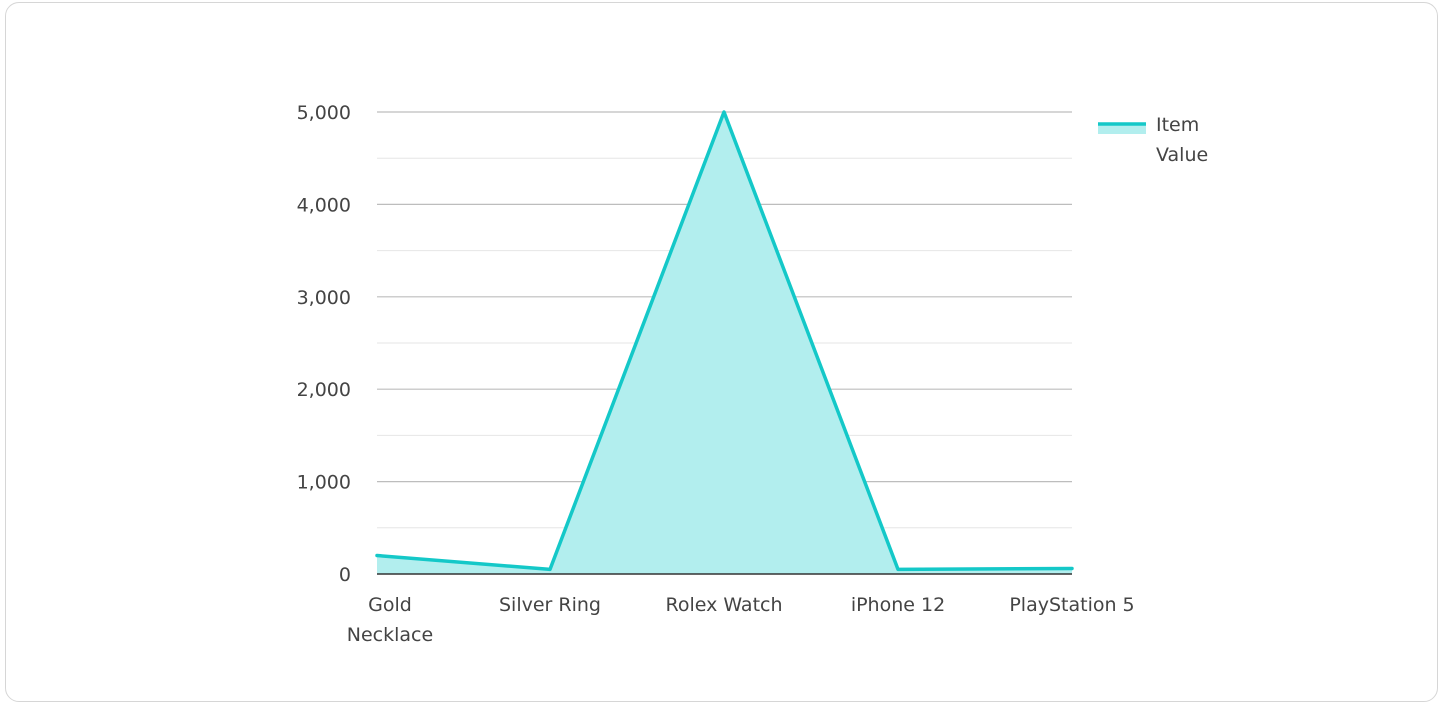  What do you see at coordinates (324, 205) in the screenshot?
I see `y-tick-label: 4,000` at bounding box center [324, 205].